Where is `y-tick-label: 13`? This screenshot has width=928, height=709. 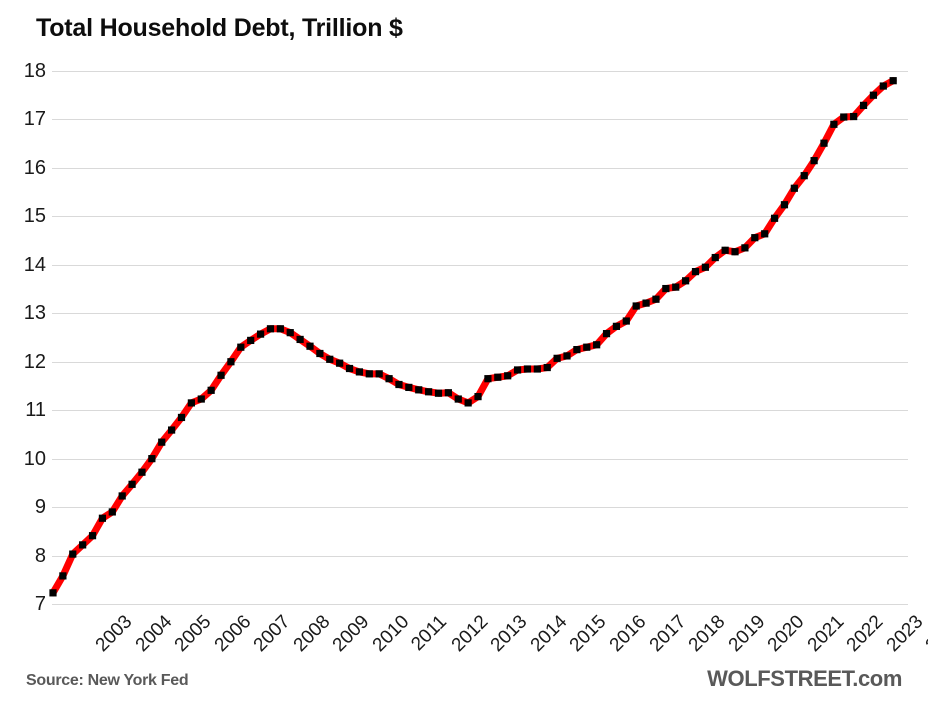
y-tick-label: 13 is located at coordinates (34, 313).